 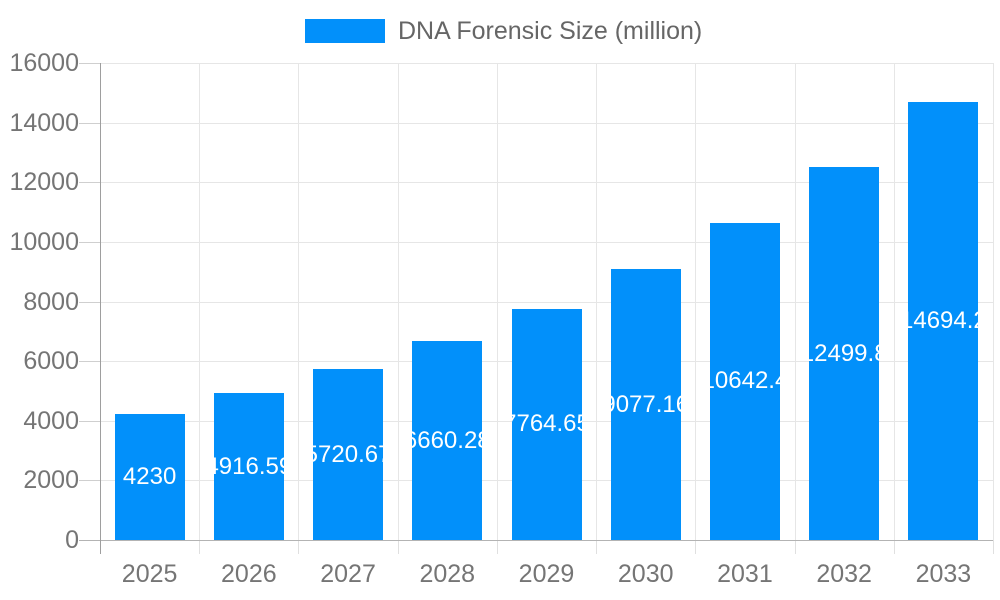 What do you see at coordinates (249, 574) in the screenshot?
I see `x-tick-label: 2026` at bounding box center [249, 574].